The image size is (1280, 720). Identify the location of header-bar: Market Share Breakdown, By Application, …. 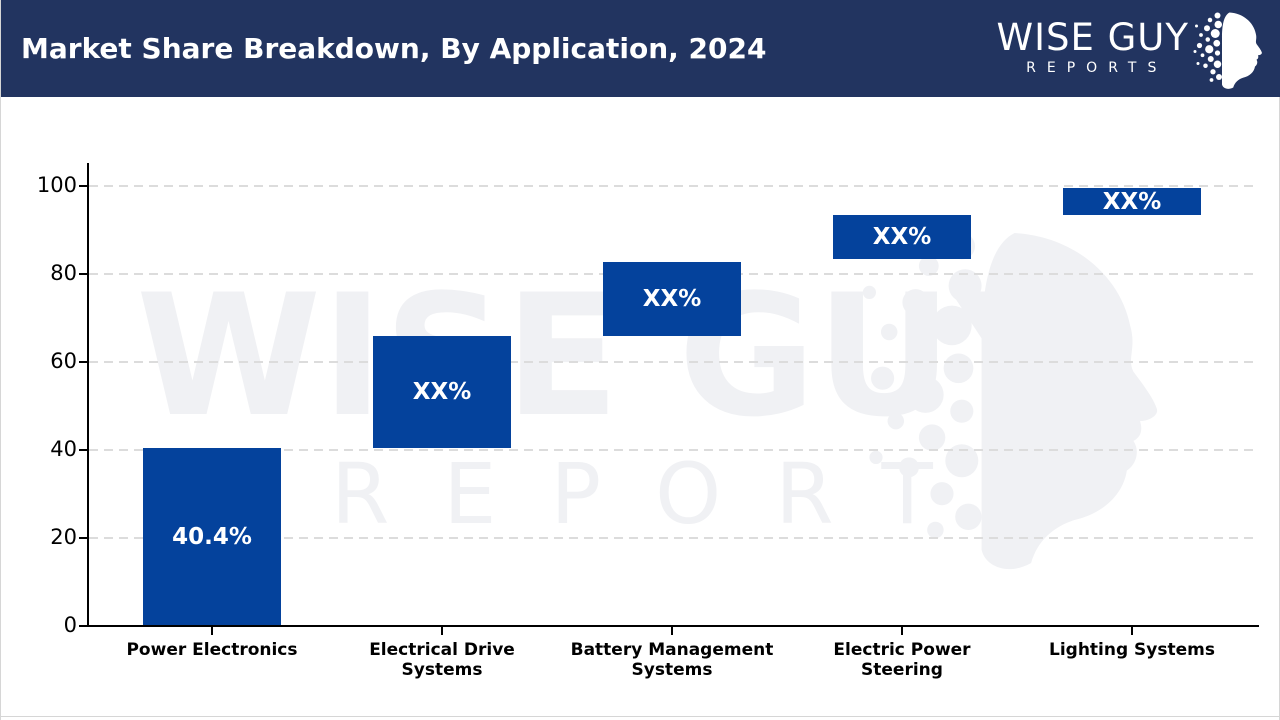
(640, 48).